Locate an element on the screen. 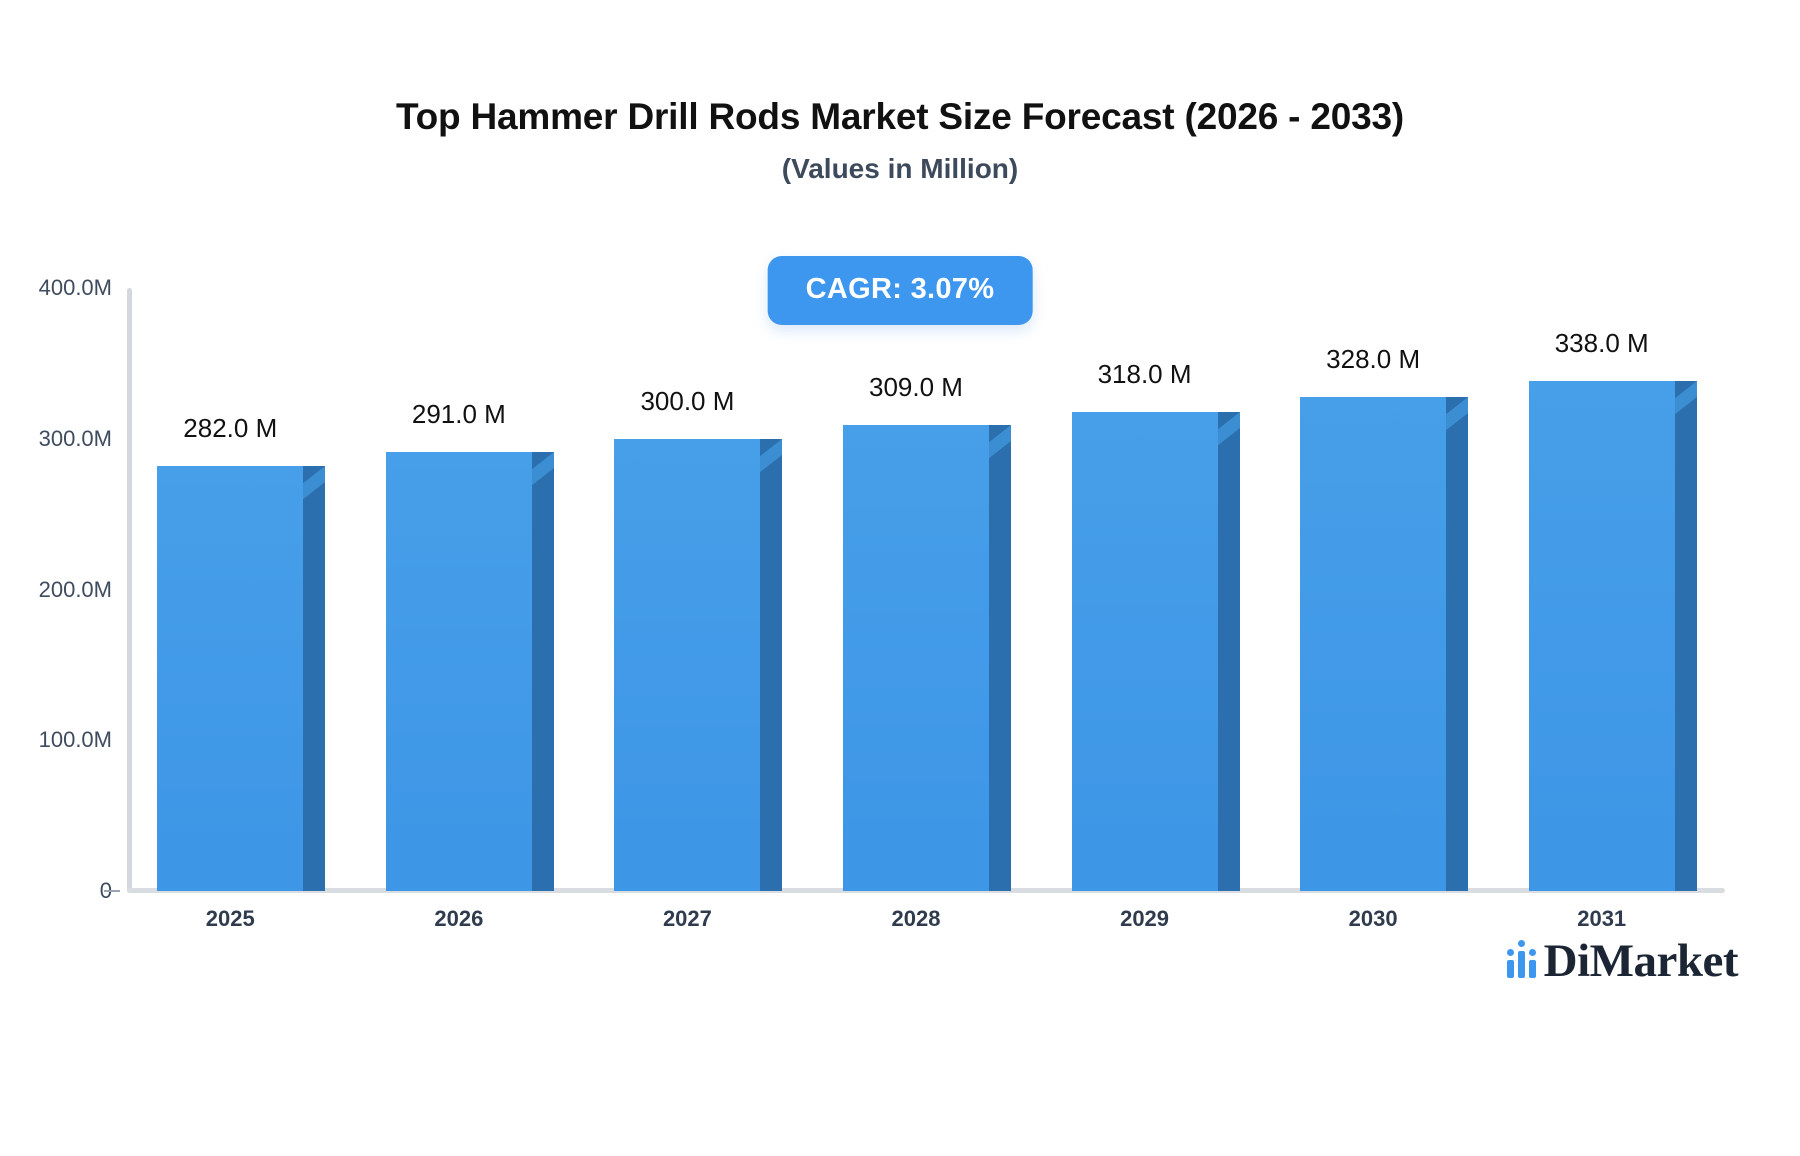 The image size is (1800, 1156). x-axis-tick-label: 2031 is located at coordinates (1602, 918).